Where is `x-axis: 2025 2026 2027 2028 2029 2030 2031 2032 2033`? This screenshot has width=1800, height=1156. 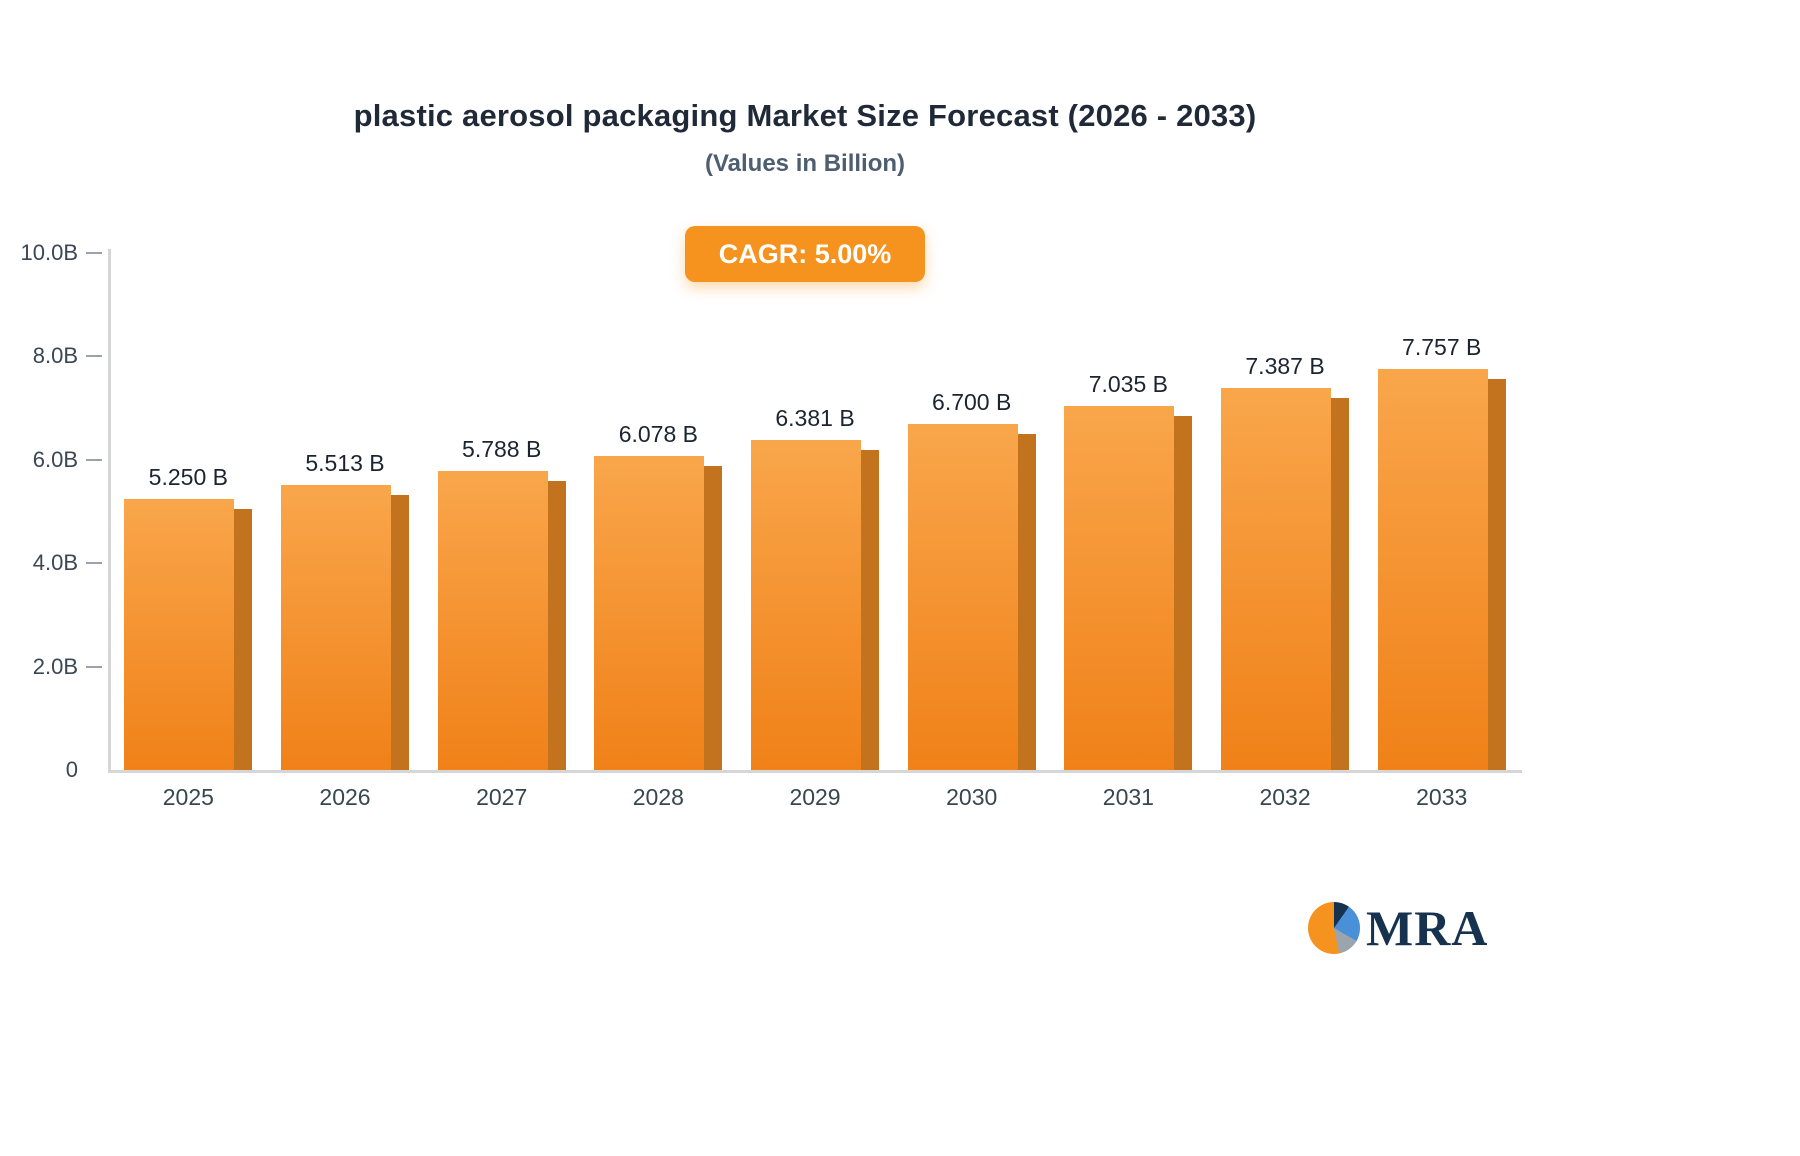
x-axis: 2025 2026 2027 2028 2029 2030 2031 2032 2033 is located at coordinates (815, 797).